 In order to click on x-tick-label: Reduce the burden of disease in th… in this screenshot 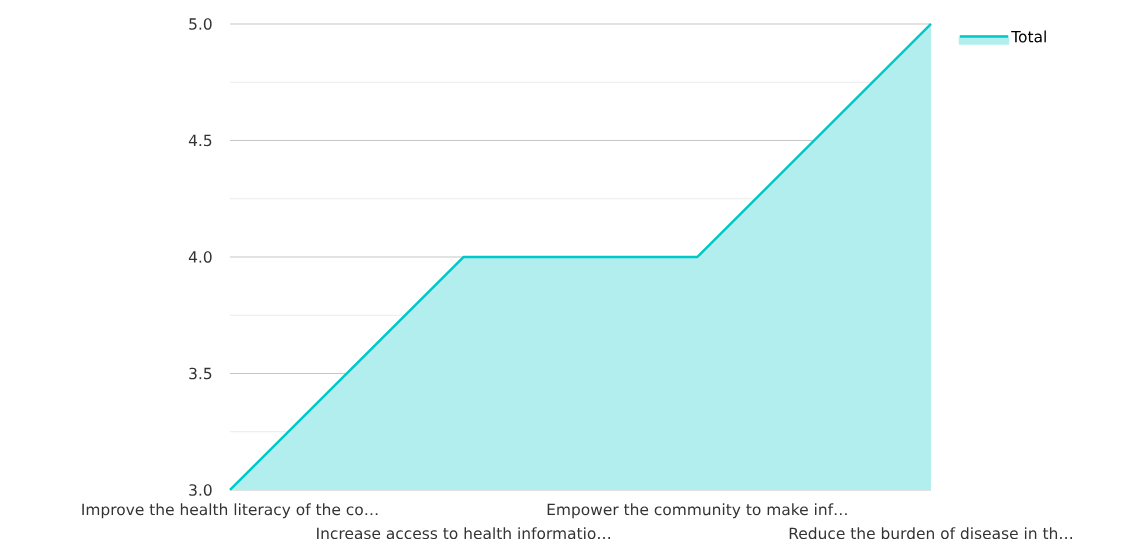, I will do `click(931, 533)`.